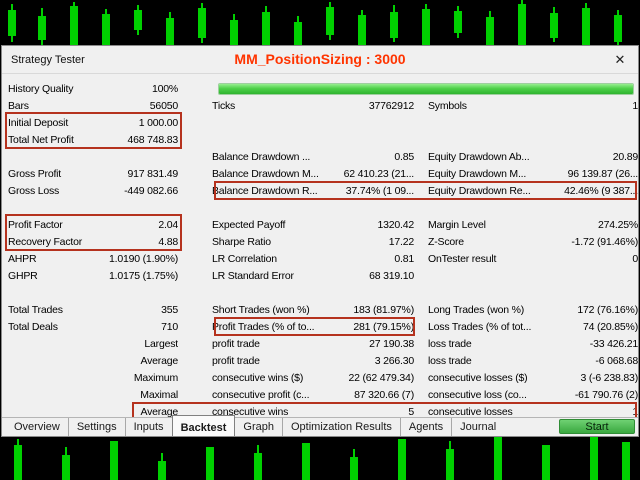 The height and width of the screenshot is (480, 640). I want to click on tab-label: Journal, so click(478, 427).